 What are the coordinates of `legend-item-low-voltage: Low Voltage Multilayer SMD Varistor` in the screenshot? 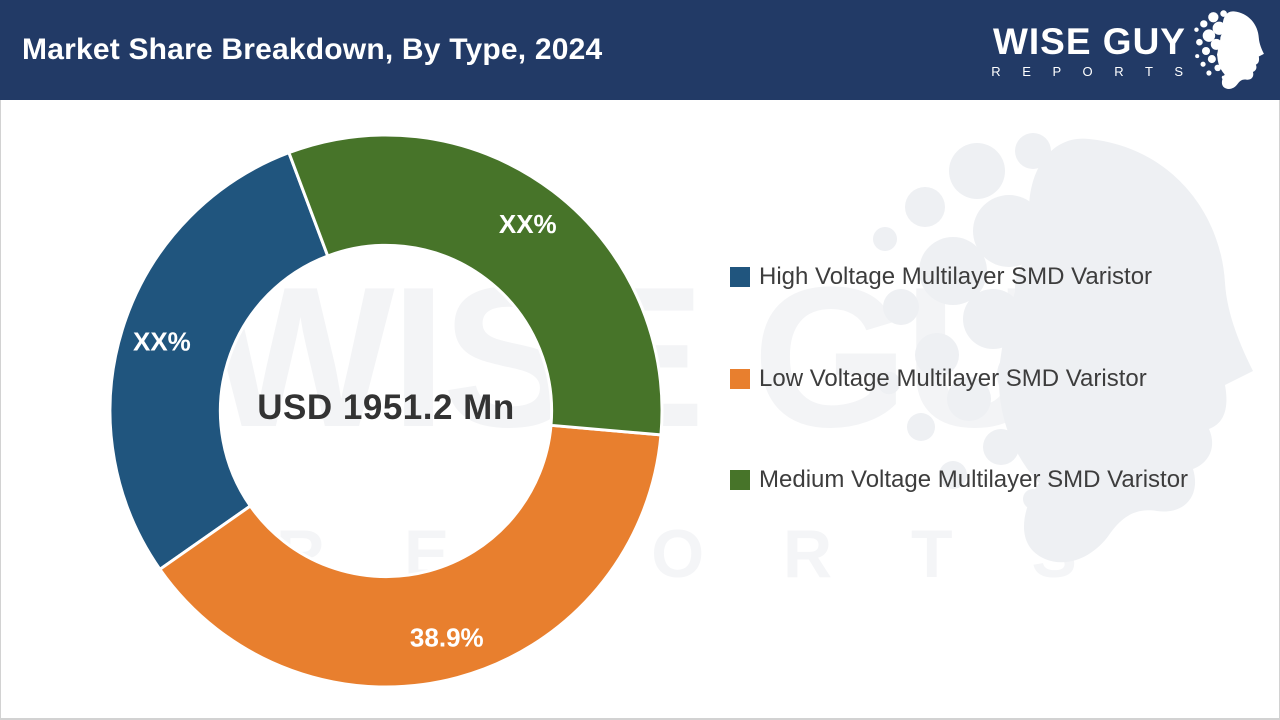 It's located at (938, 379).